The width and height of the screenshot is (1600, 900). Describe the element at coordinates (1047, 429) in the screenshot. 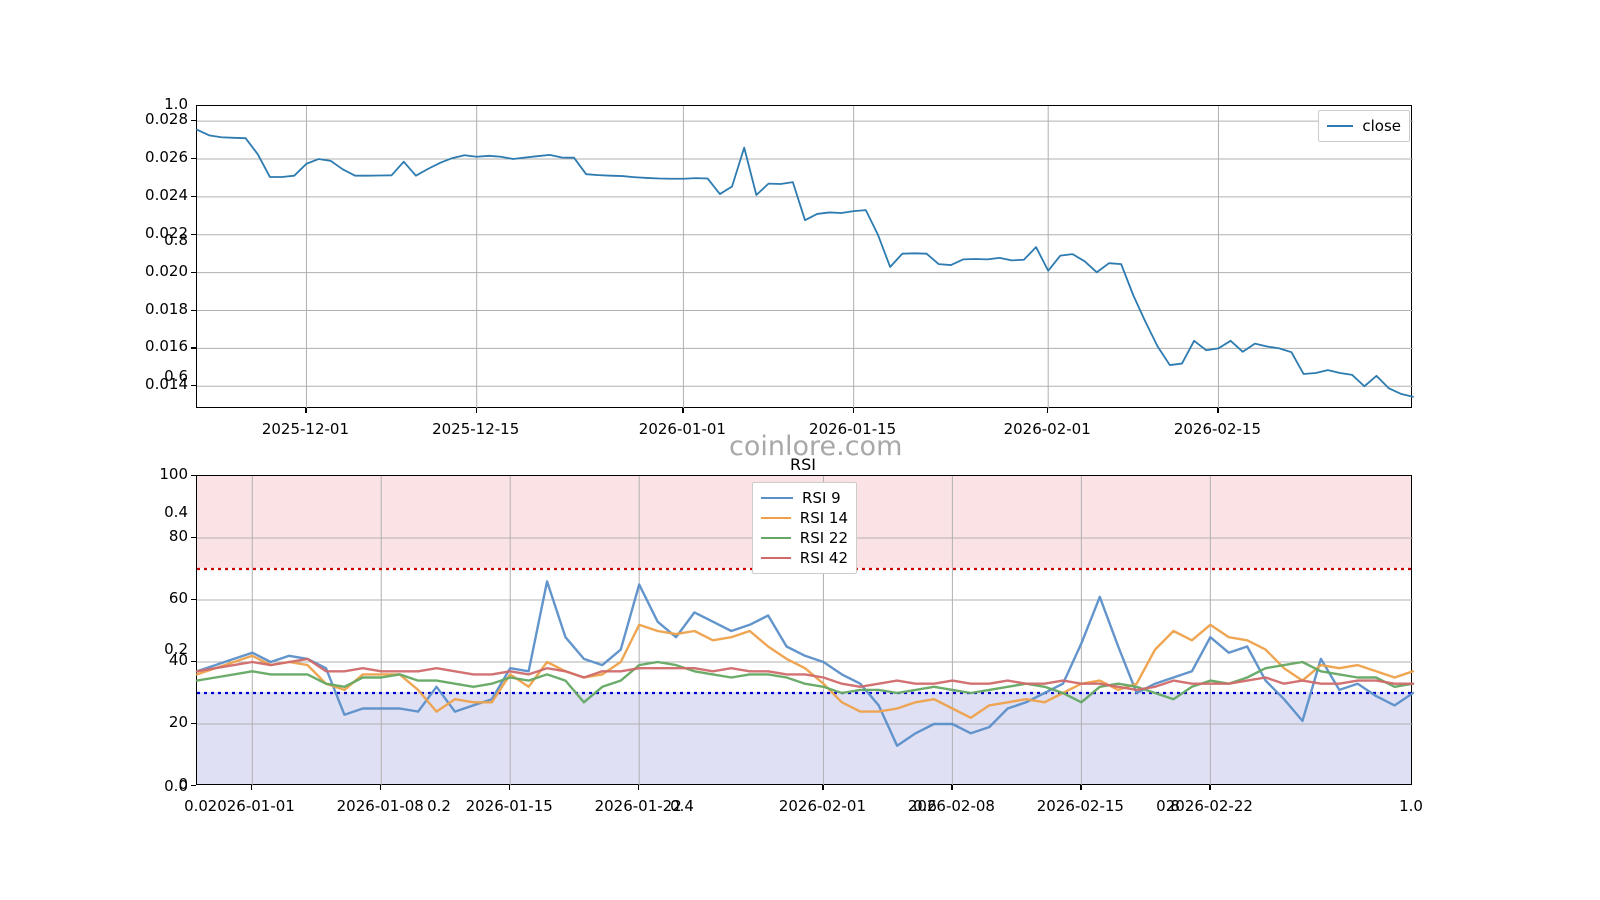

I see `price-x-tick-4: 2026-02-01` at that location.